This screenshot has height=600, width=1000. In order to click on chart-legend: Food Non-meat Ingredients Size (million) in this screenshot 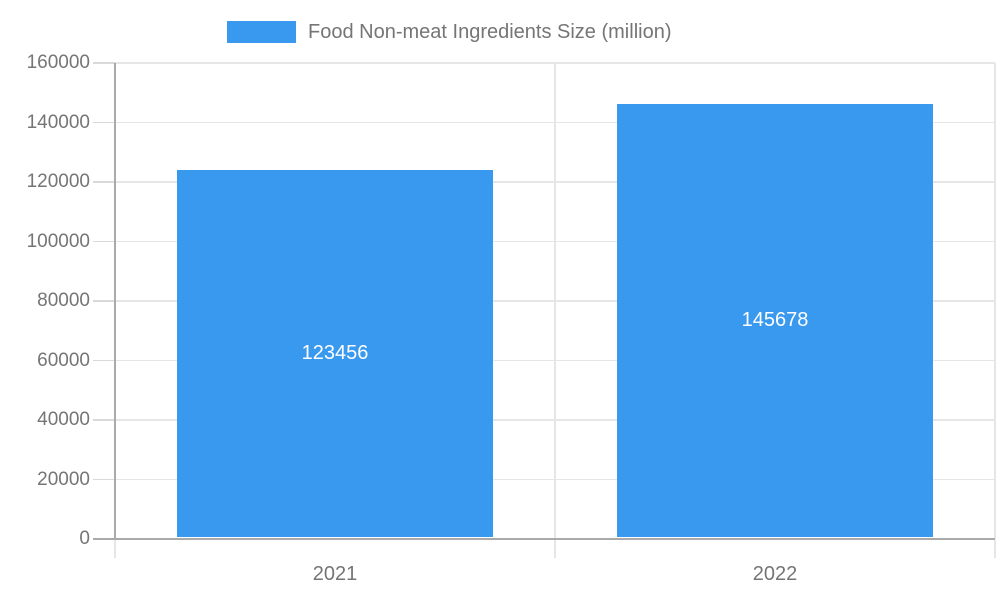, I will do `click(449, 32)`.